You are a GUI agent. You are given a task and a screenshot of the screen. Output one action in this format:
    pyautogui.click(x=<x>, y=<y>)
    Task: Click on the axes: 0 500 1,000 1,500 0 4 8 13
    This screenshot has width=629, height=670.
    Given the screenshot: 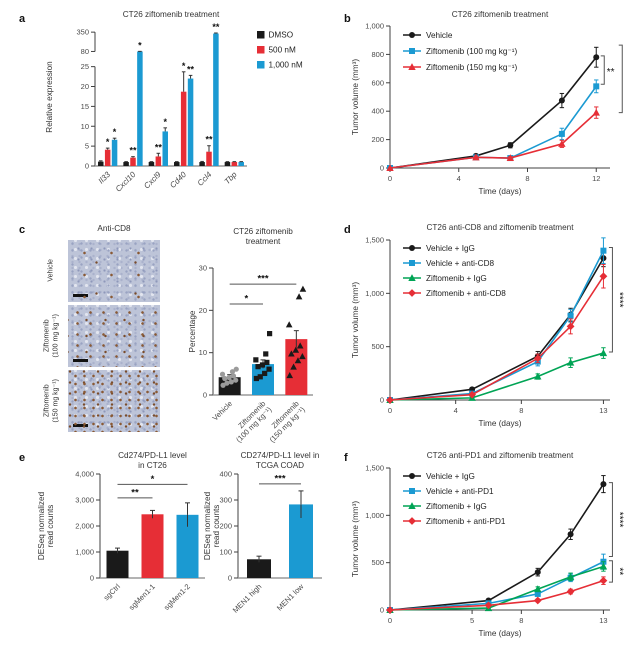 What is the action you would take?
    pyautogui.click(x=487, y=325)
    